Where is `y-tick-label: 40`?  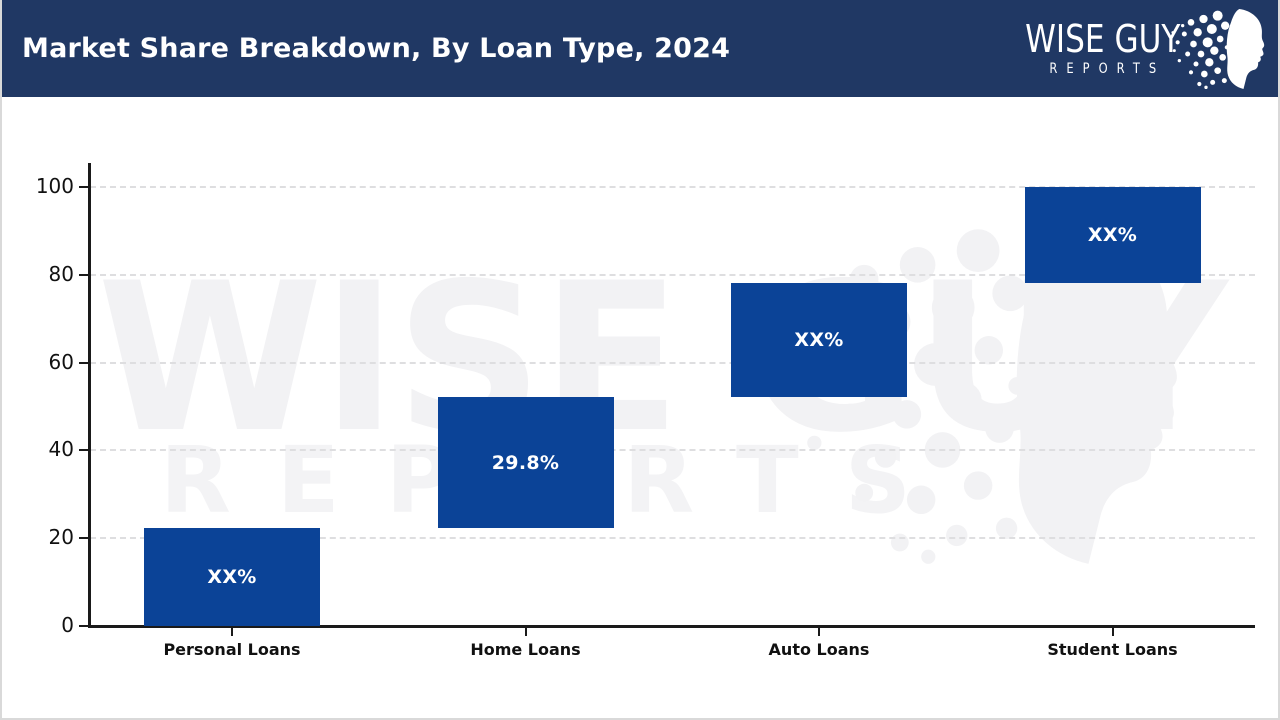
y-tick-label: 40 is located at coordinates (61, 449).